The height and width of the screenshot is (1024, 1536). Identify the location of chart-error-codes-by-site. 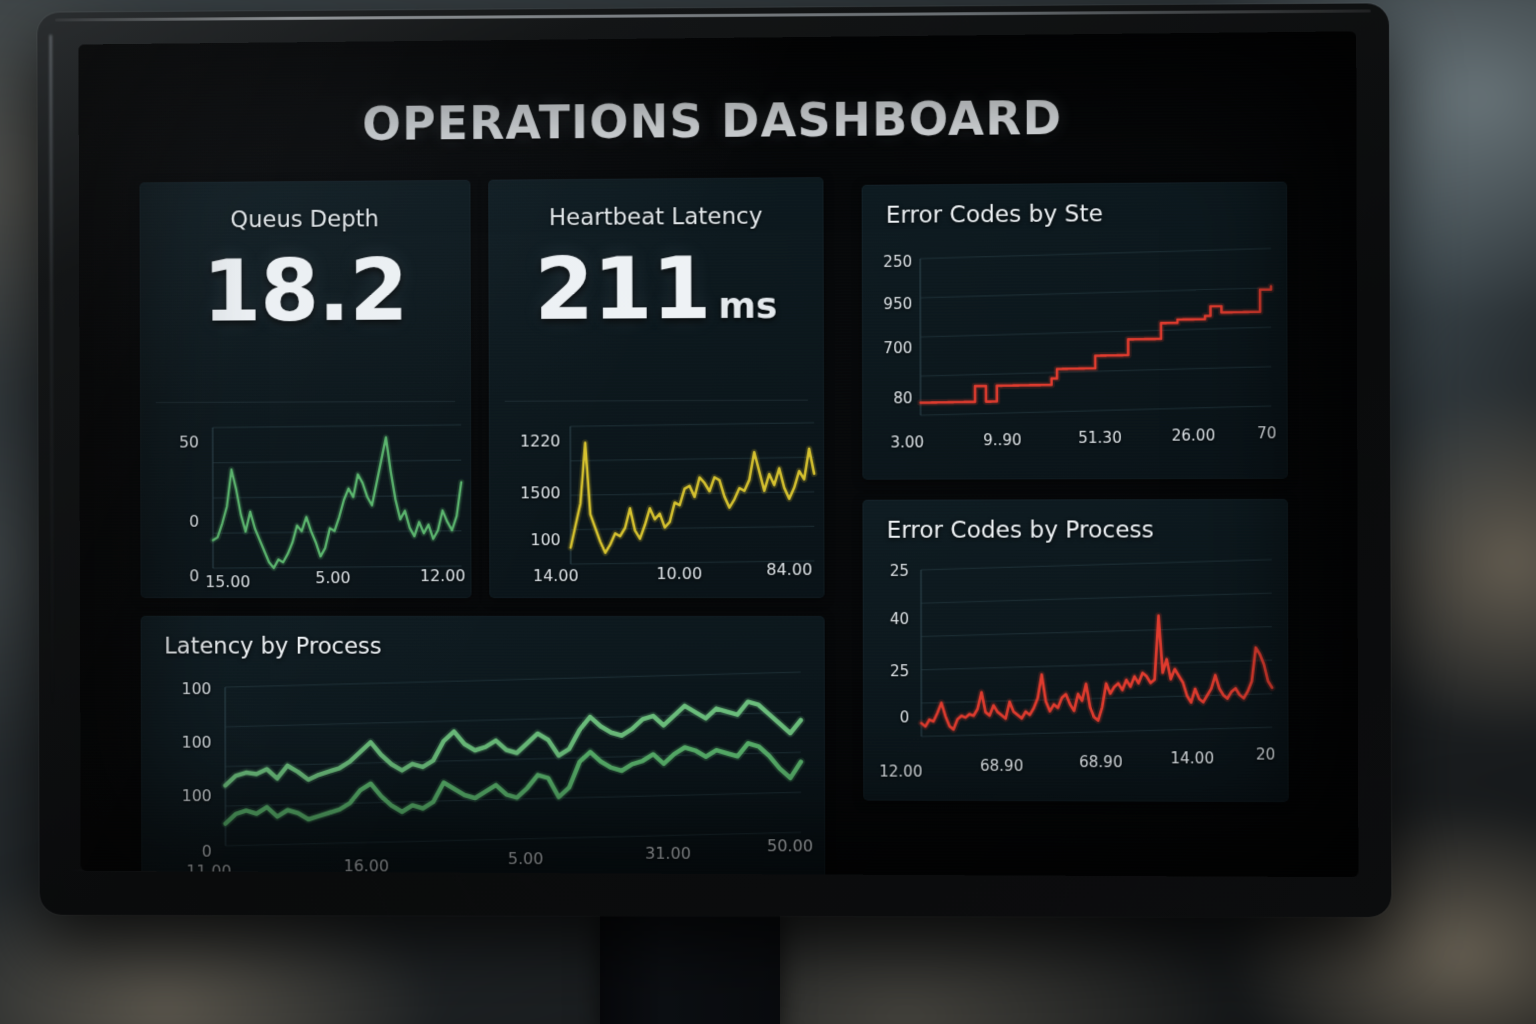
(1095, 335).